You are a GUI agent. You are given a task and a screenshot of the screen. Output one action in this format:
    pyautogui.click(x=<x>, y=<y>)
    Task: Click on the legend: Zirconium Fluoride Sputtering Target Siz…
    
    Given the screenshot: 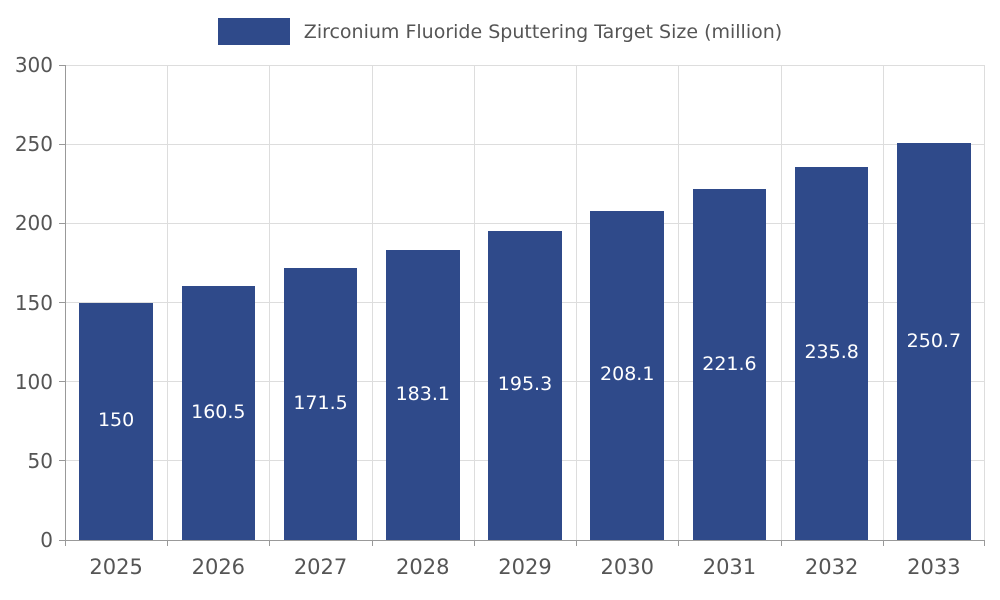 What is the action you would take?
    pyautogui.click(x=500, y=31)
    